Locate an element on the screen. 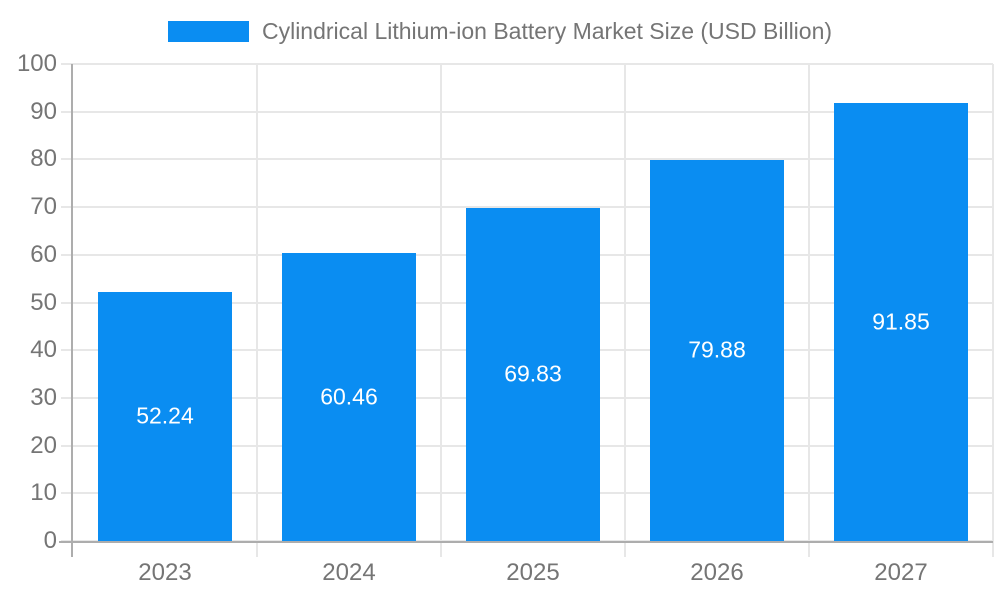 The width and height of the screenshot is (1000, 600). x-axis-label: 2024 is located at coordinates (349, 572).